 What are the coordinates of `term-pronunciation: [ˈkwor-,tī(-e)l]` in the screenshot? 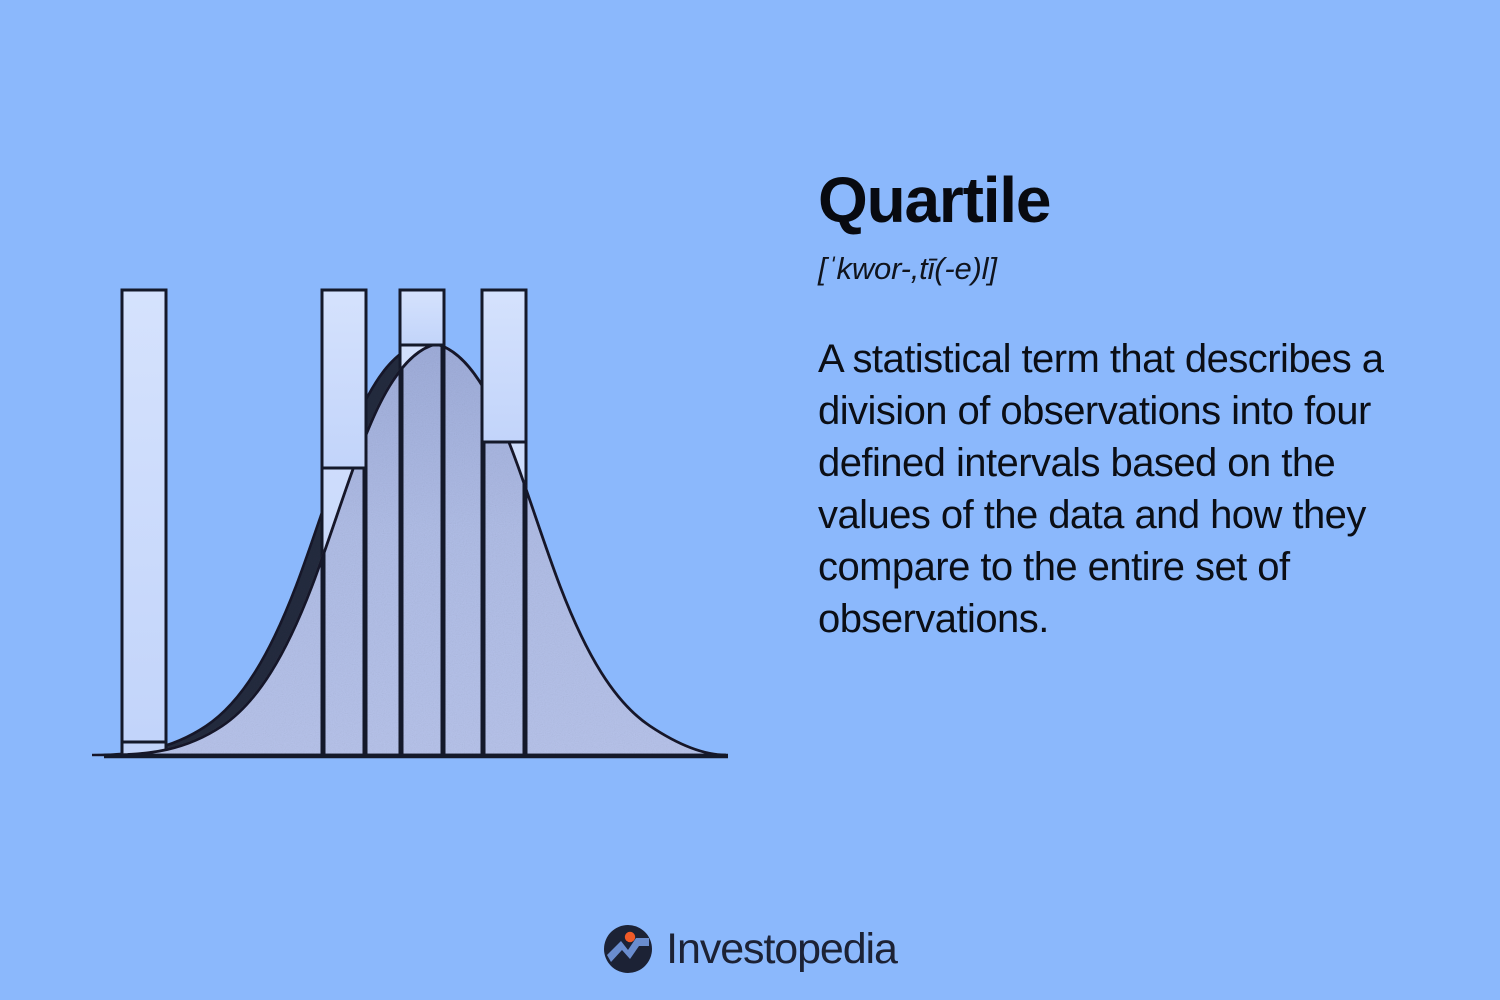 It's located at (907, 269).